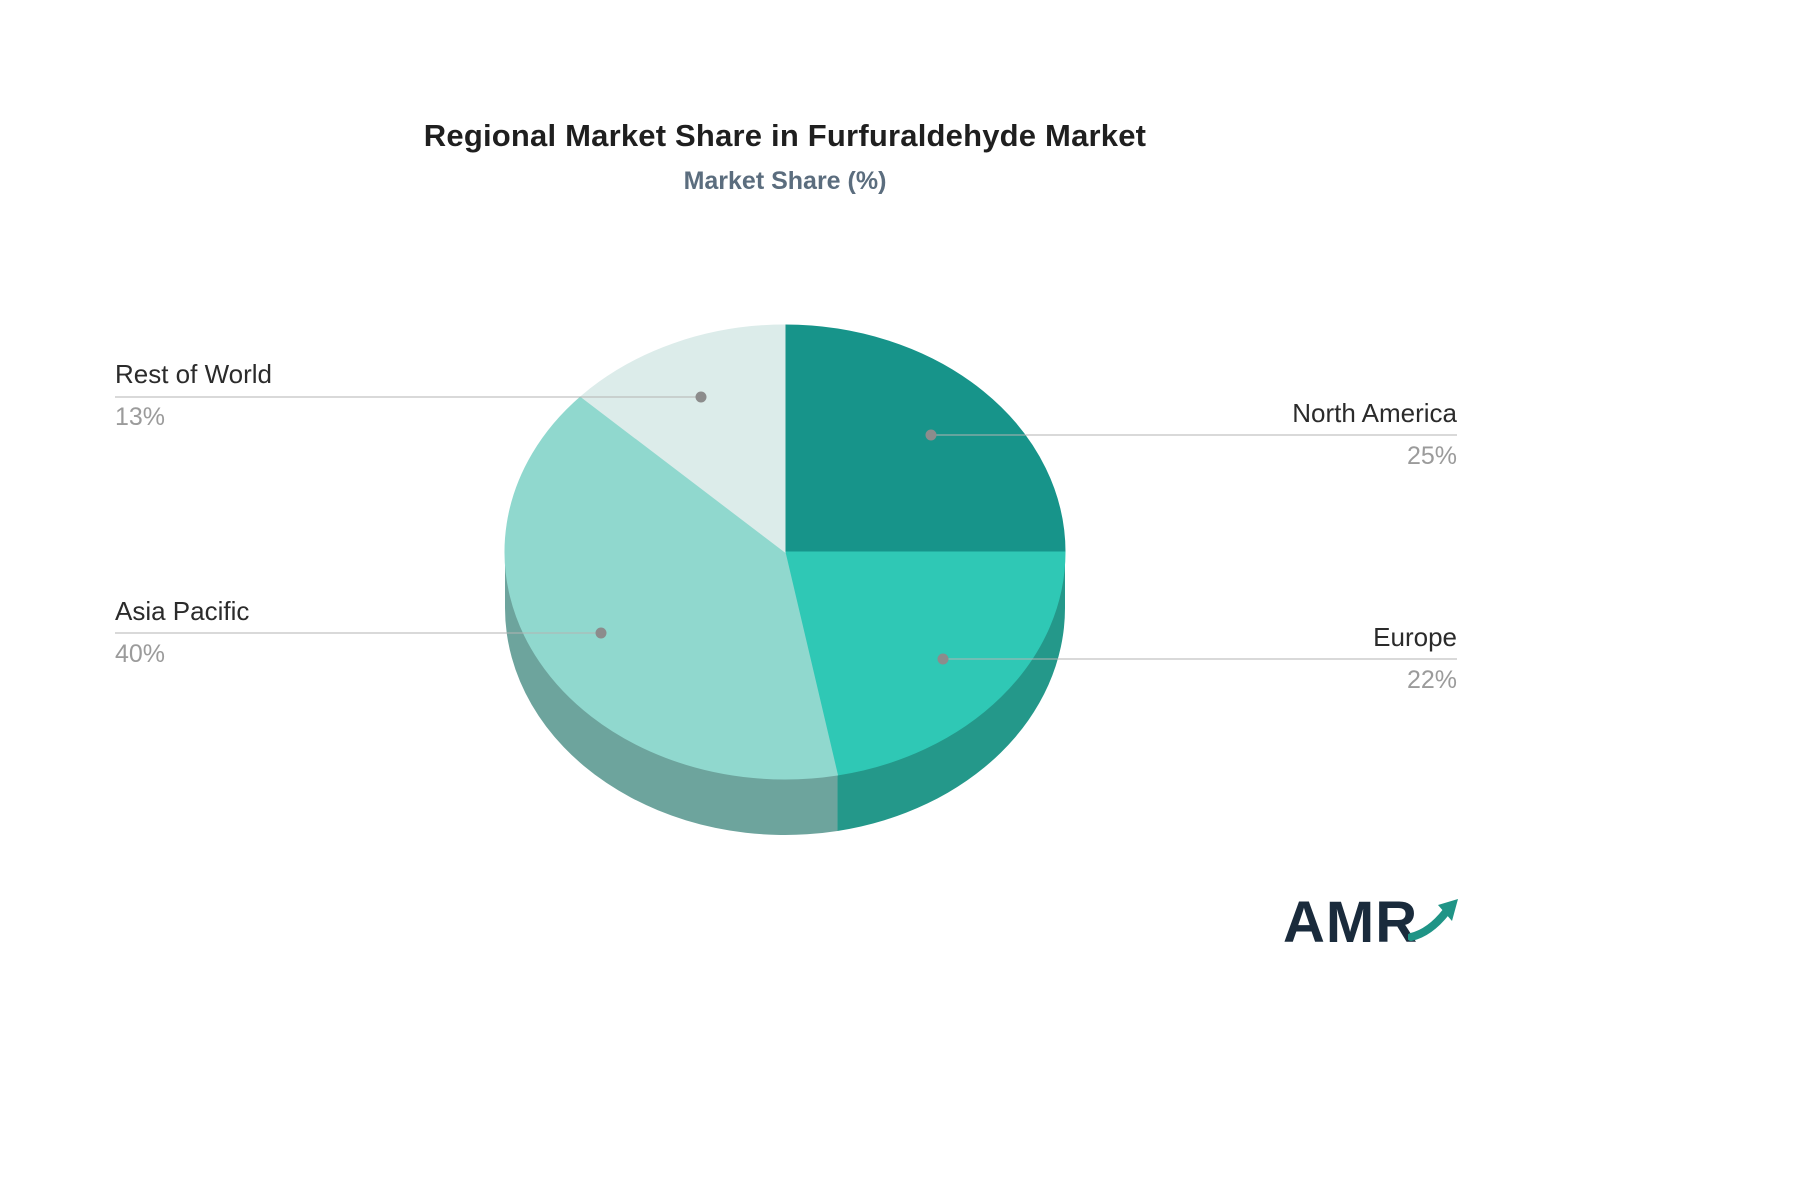 The image size is (1800, 1196). I want to click on amr-logo-text: AMR, so click(1351, 922).